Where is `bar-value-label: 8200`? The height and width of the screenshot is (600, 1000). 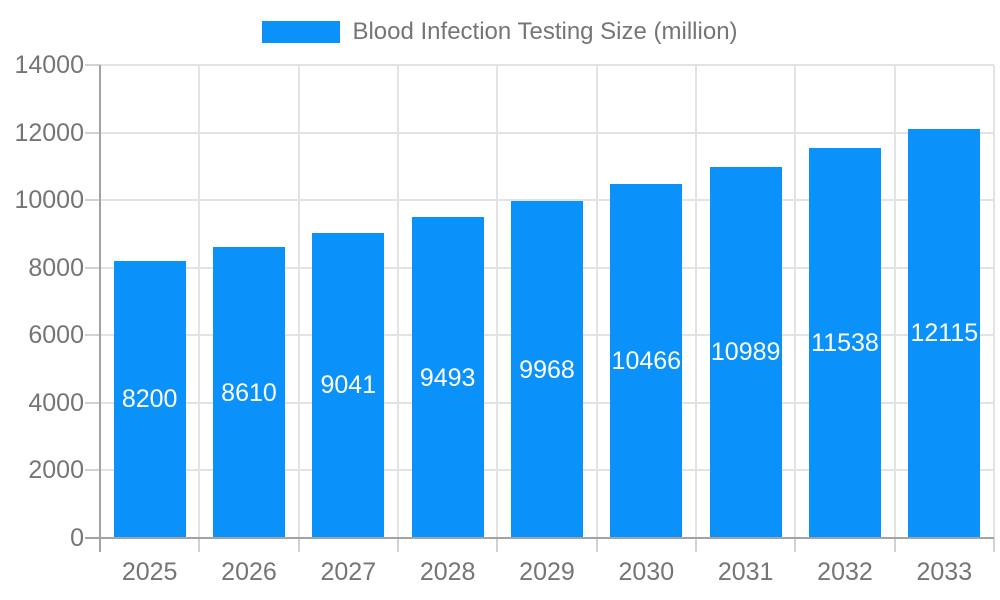
bar-value-label: 8200 is located at coordinates (149, 399).